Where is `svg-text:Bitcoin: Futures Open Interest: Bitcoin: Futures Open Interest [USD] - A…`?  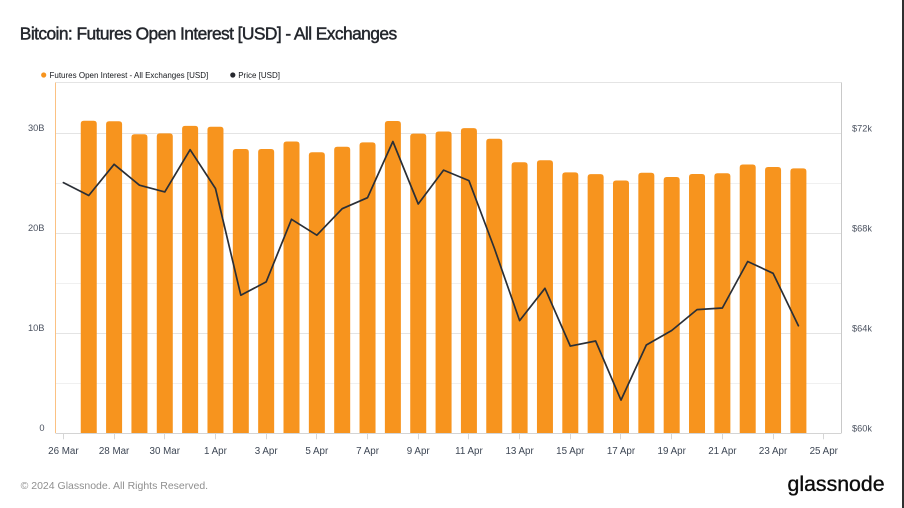 svg-text:Bitcoin: Futures Open Interest: Bitcoin: Futures Open Interest [USD] - A… is located at coordinates (209, 33).